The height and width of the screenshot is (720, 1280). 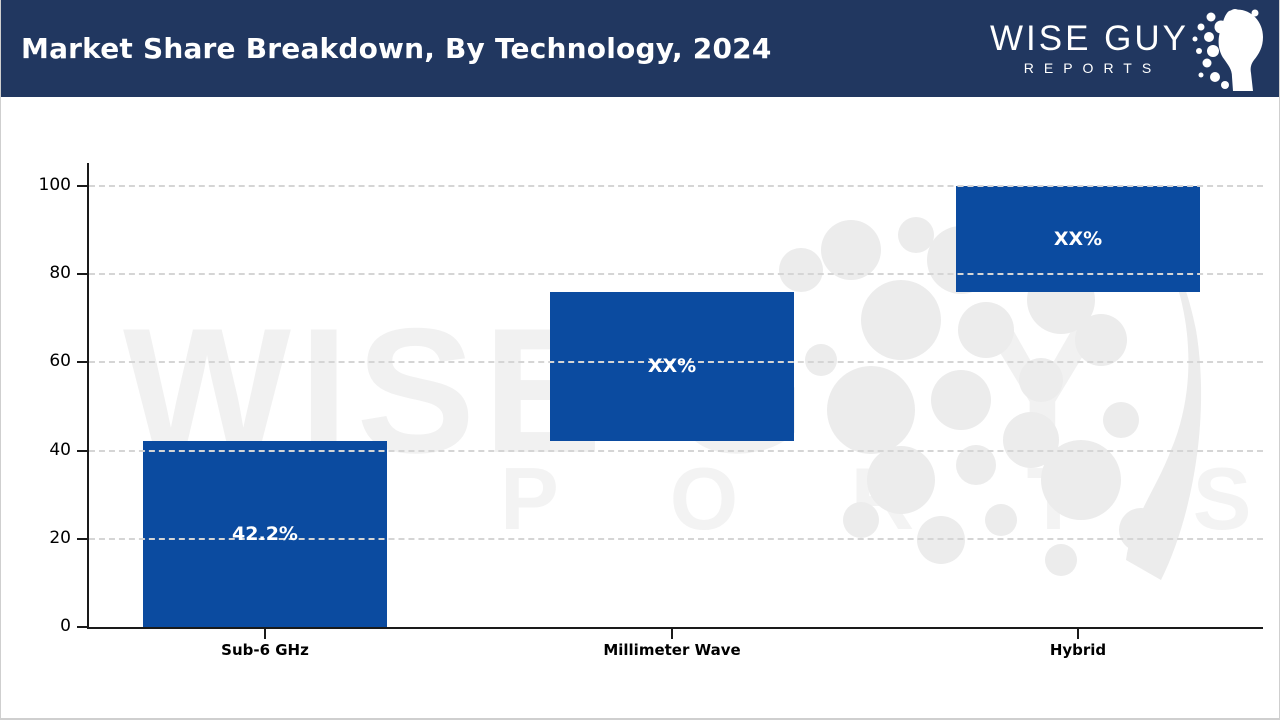 I want to click on bar-millimeter-wave, so click(x=672, y=366).